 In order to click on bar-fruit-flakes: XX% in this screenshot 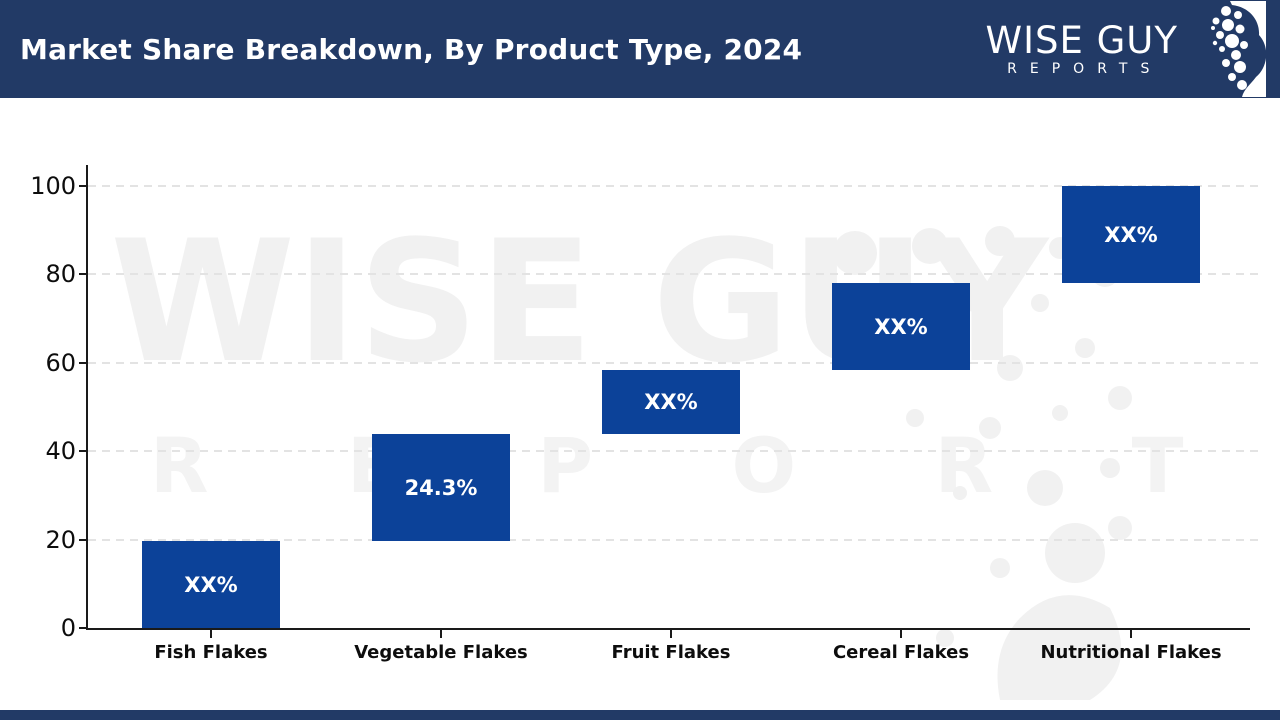, I will do `click(671, 401)`.